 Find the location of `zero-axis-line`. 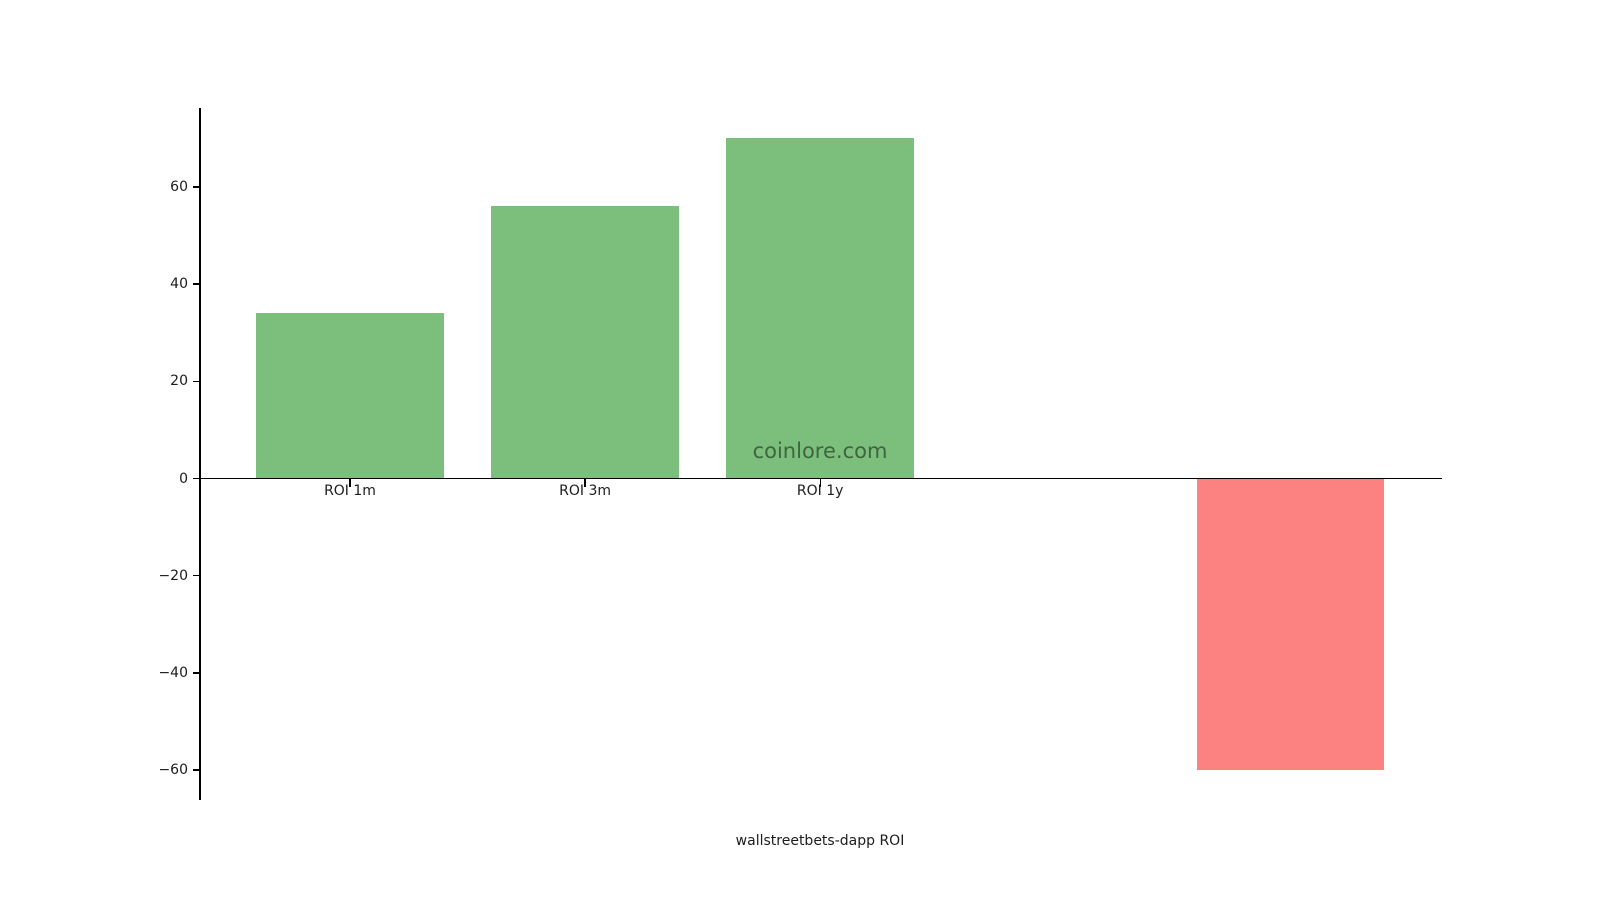

zero-axis-line is located at coordinates (821, 478).